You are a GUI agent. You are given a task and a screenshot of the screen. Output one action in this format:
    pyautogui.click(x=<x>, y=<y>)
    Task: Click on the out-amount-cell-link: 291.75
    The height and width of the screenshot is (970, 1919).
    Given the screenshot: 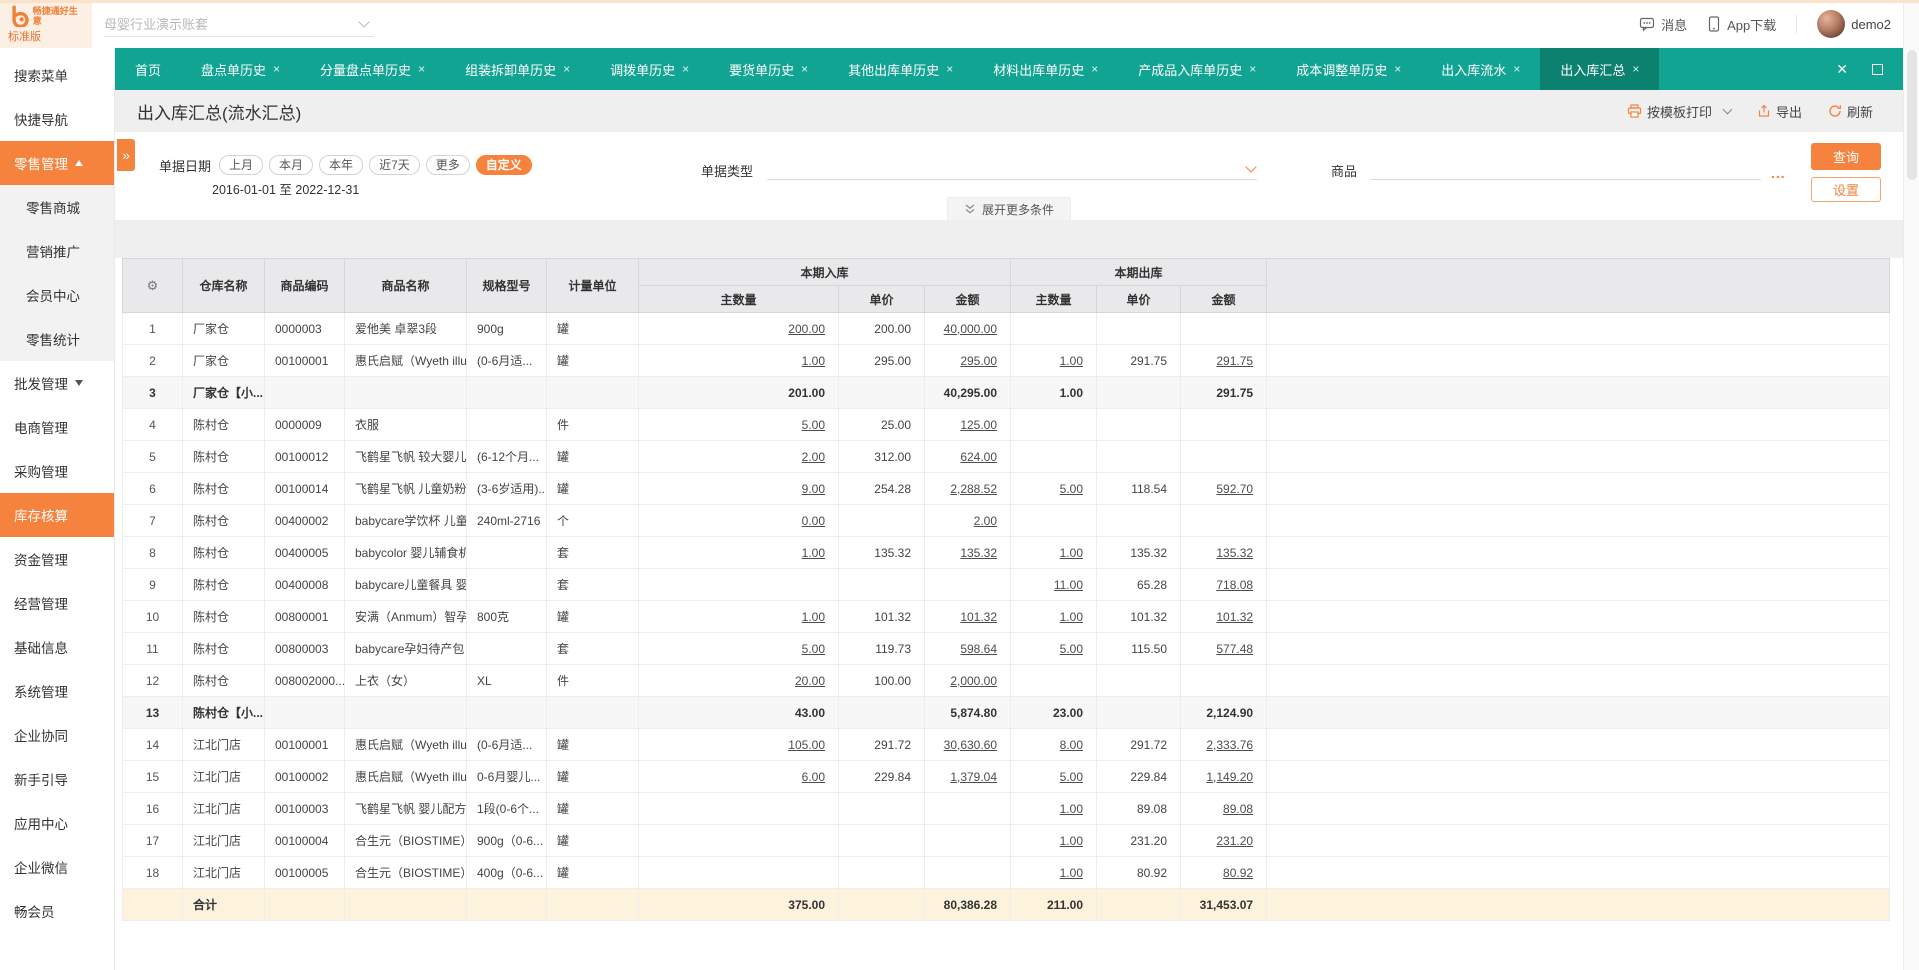 What is the action you would take?
    pyautogui.click(x=1235, y=360)
    